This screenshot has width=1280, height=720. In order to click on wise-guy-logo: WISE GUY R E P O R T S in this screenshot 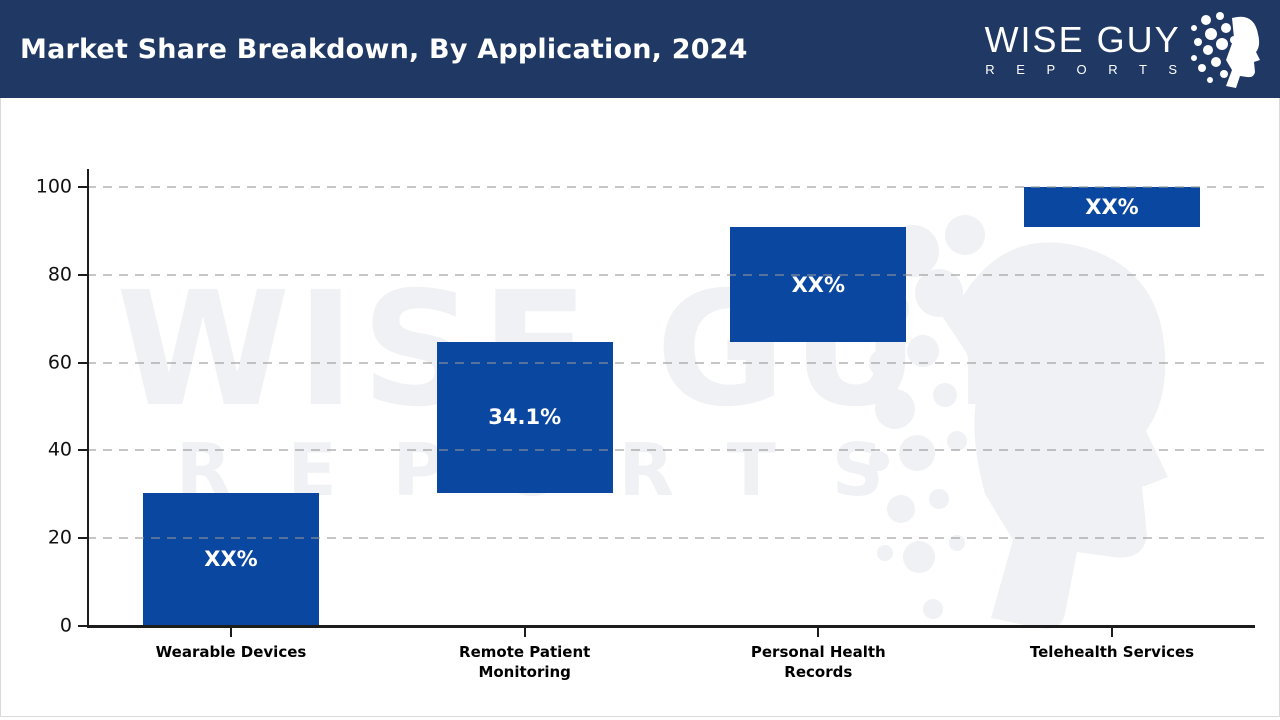, I will do `click(1129, 49)`.